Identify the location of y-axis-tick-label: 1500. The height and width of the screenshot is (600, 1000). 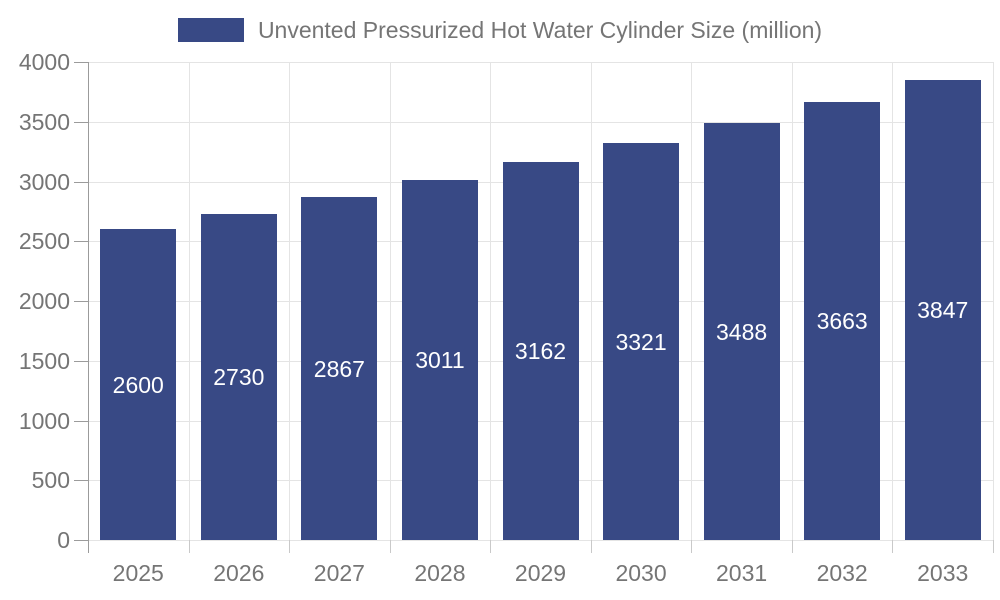
(44, 360).